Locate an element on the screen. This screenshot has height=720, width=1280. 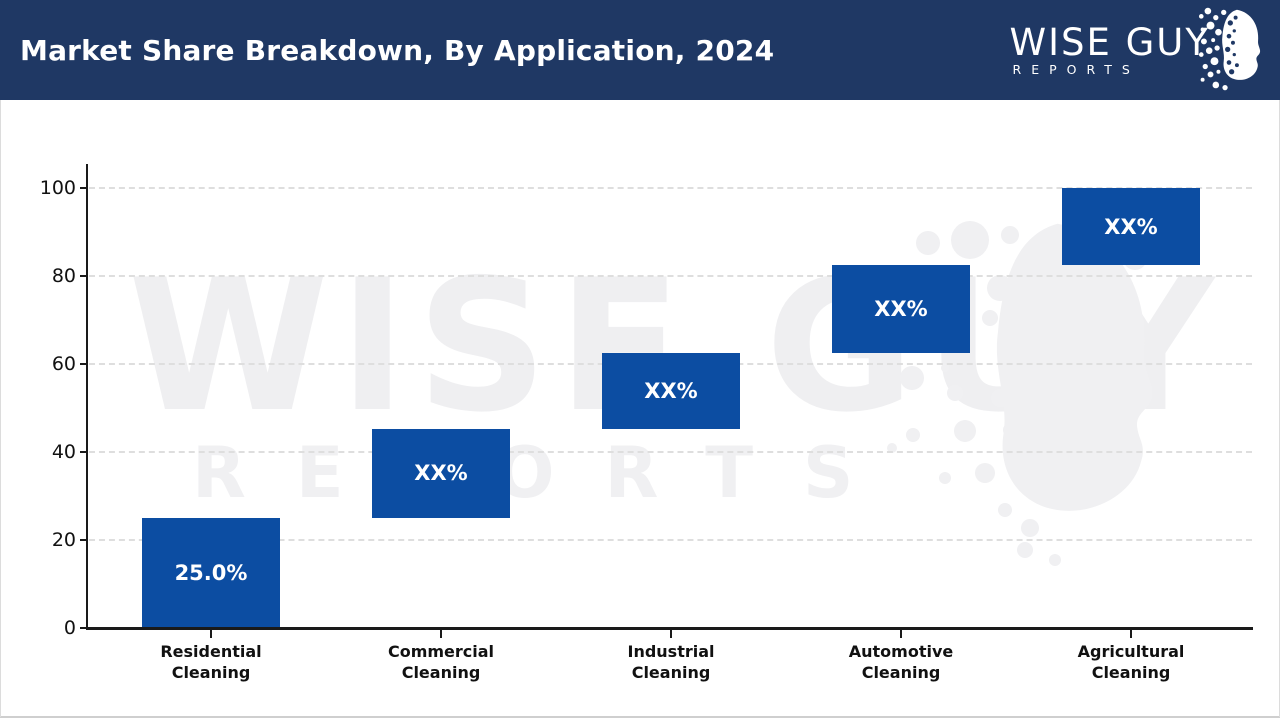
wiseguy-head-icon is located at coordinates (1229, 49).